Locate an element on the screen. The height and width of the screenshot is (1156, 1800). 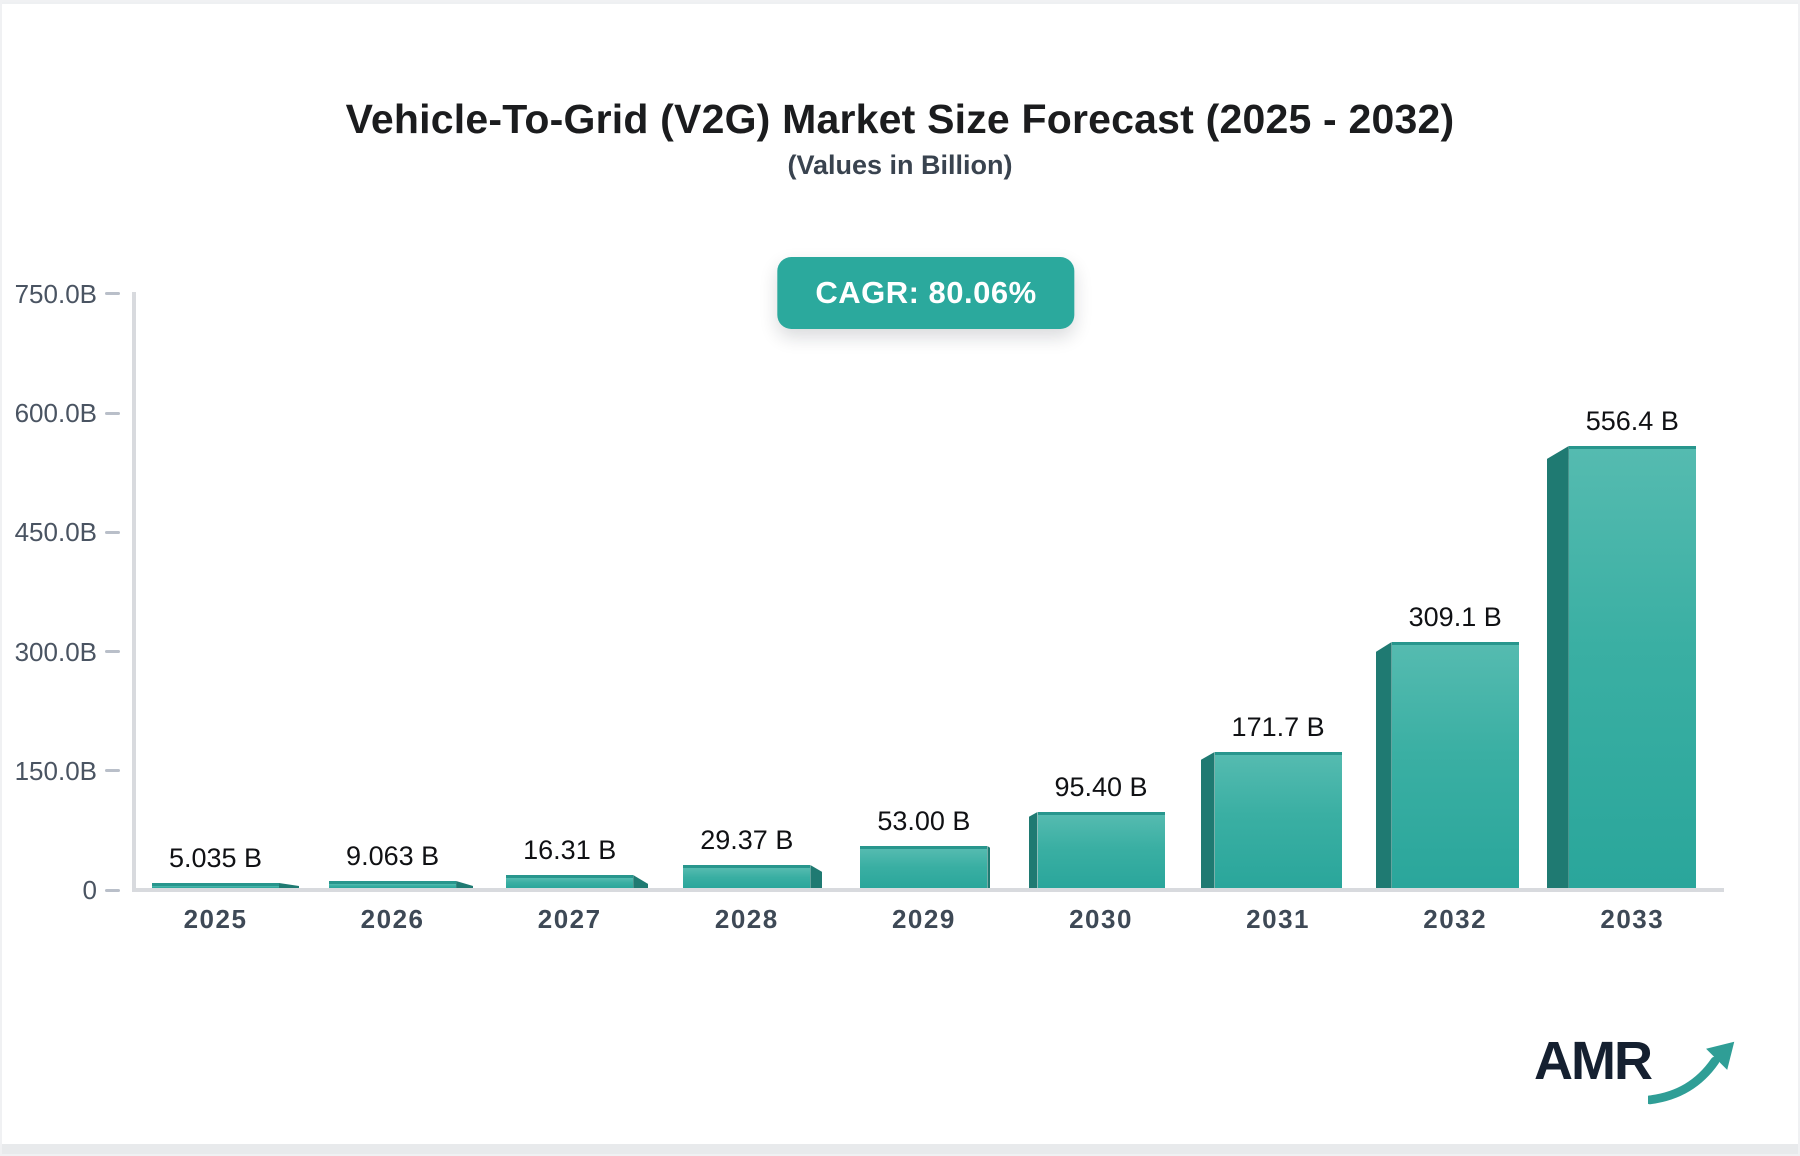
amr-logo: AMR is located at coordinates (1634, 1070).